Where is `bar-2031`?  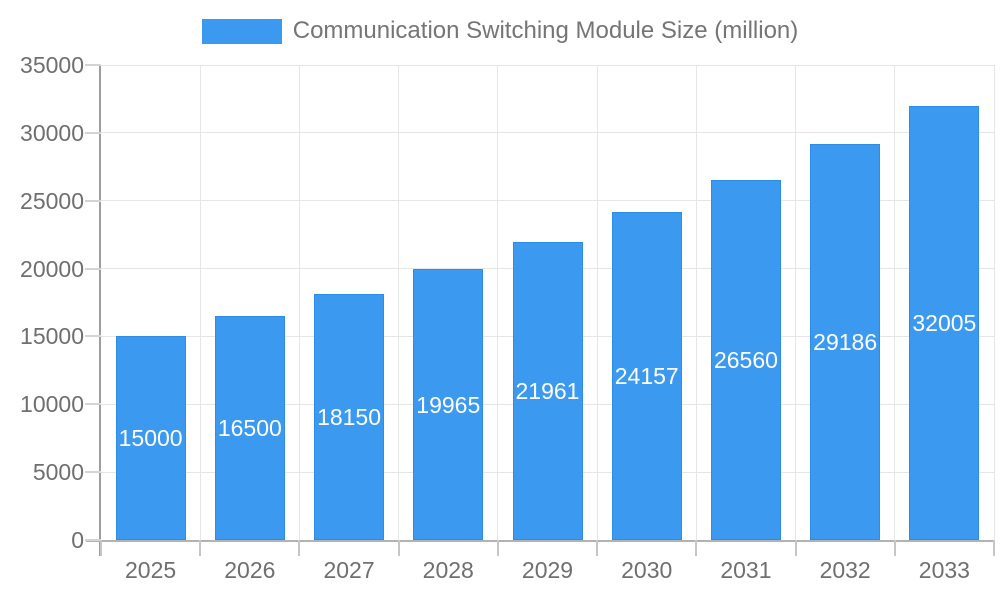
bar-2031 is located at coordinates (745, 359).